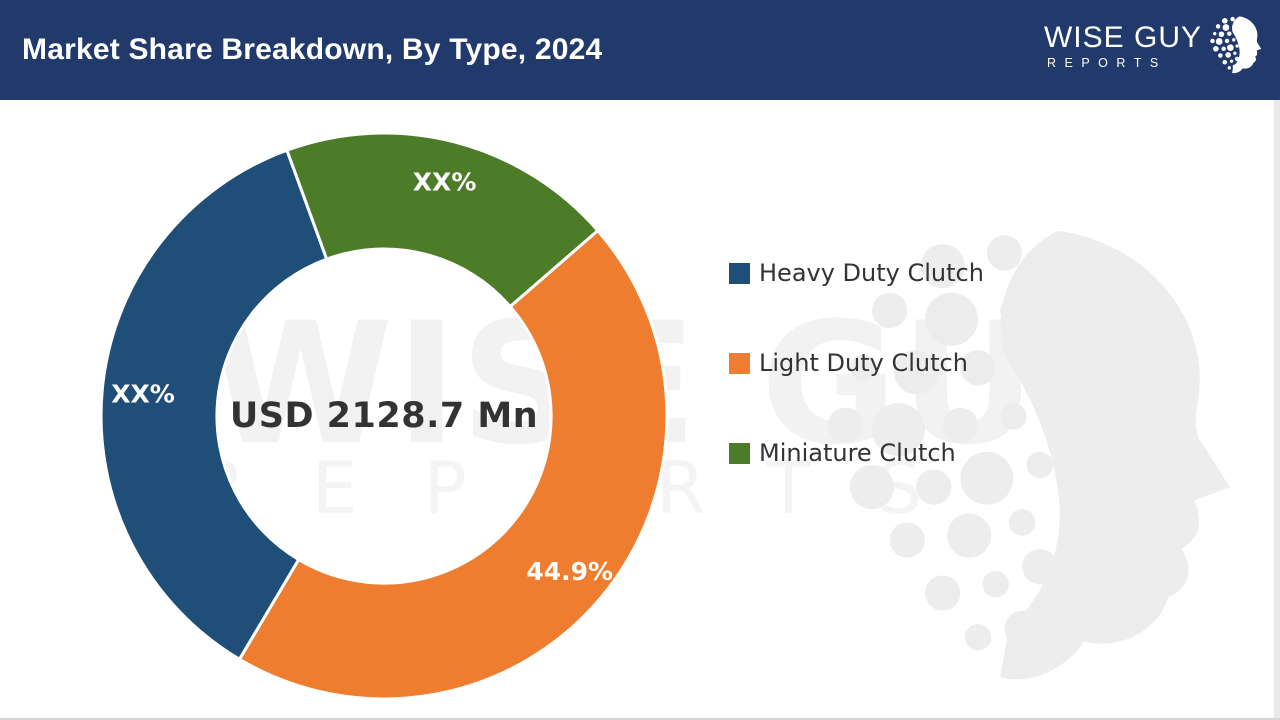  Describe the element at coordinates (1106, 62) in the screenshot. I see `logo-reports-text: REPORTS` at that location.